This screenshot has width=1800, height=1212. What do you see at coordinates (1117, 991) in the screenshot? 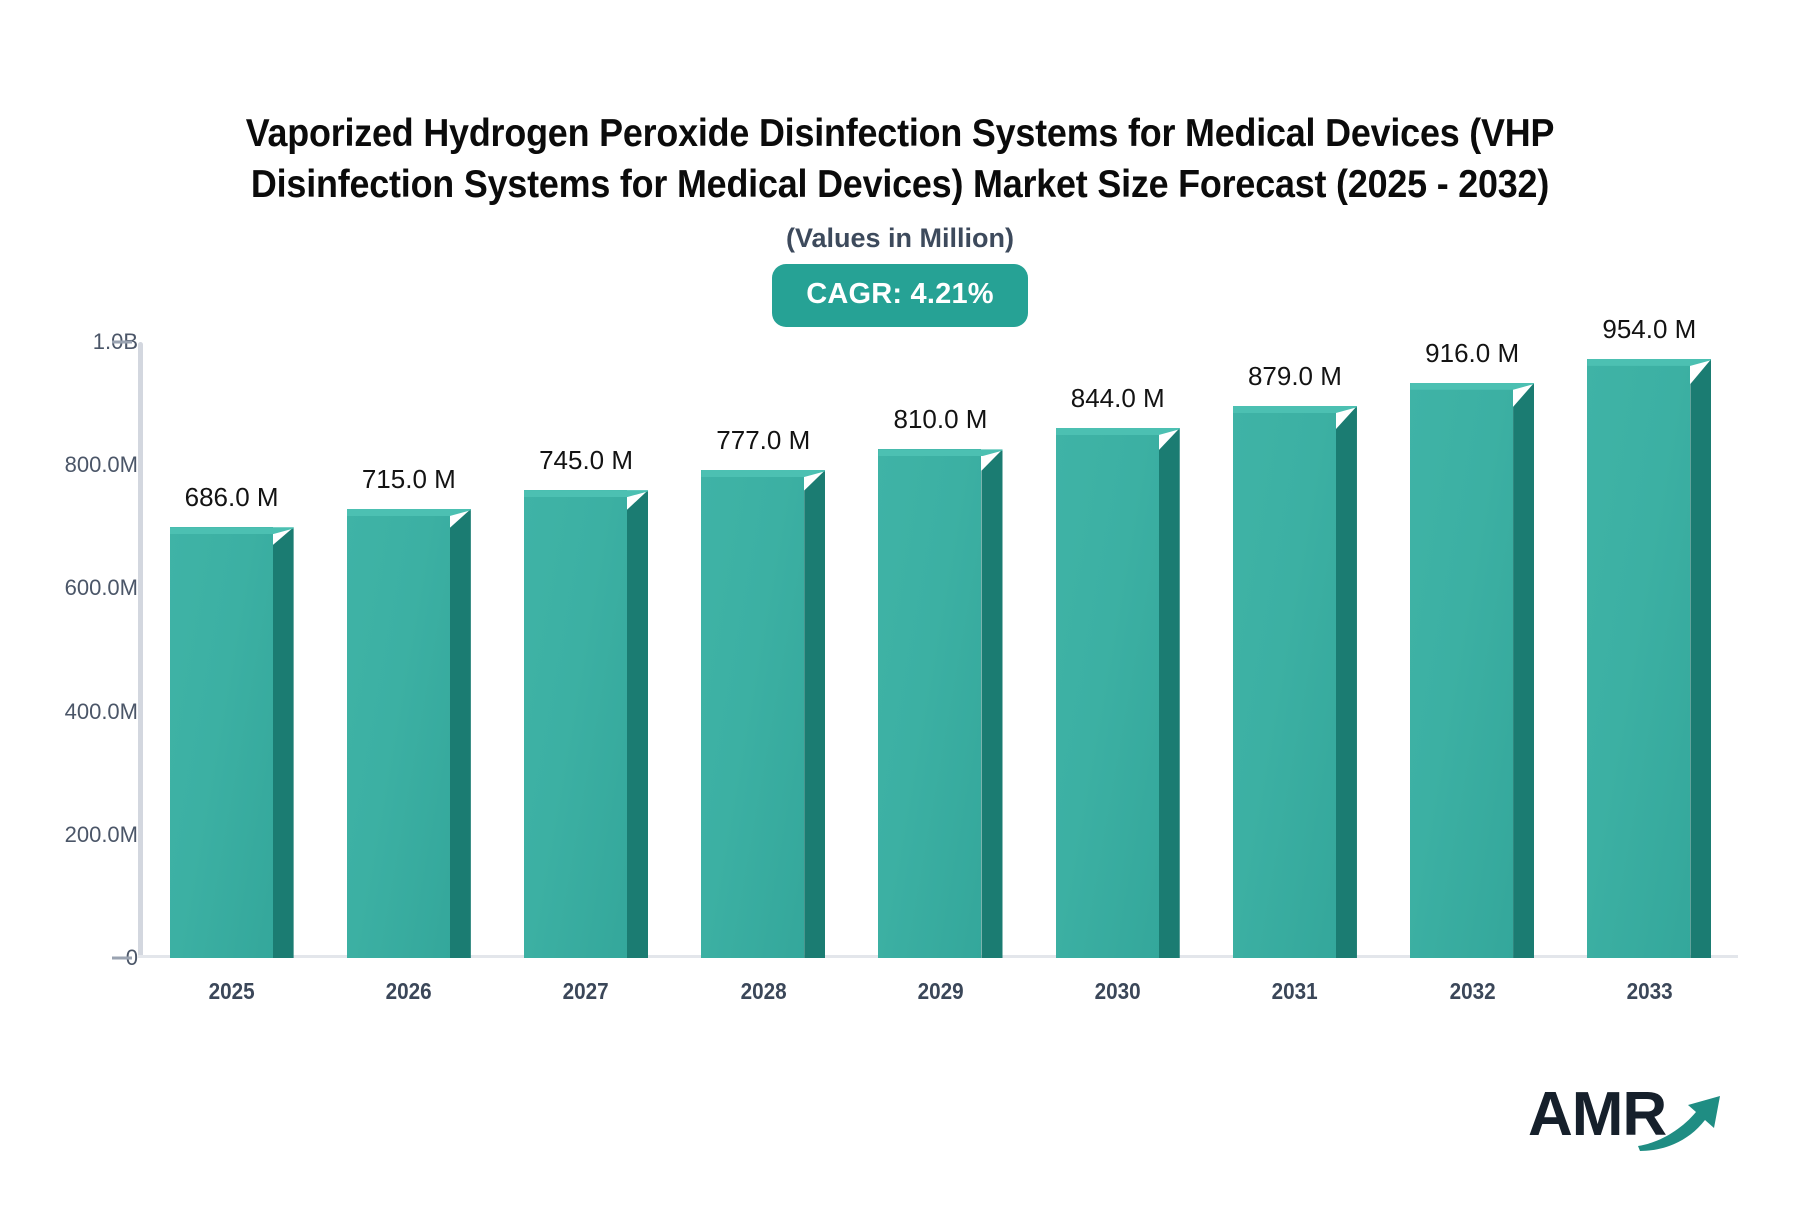
I see `x-axis-tick-label: 2030` at bounding box center [1117, 991].